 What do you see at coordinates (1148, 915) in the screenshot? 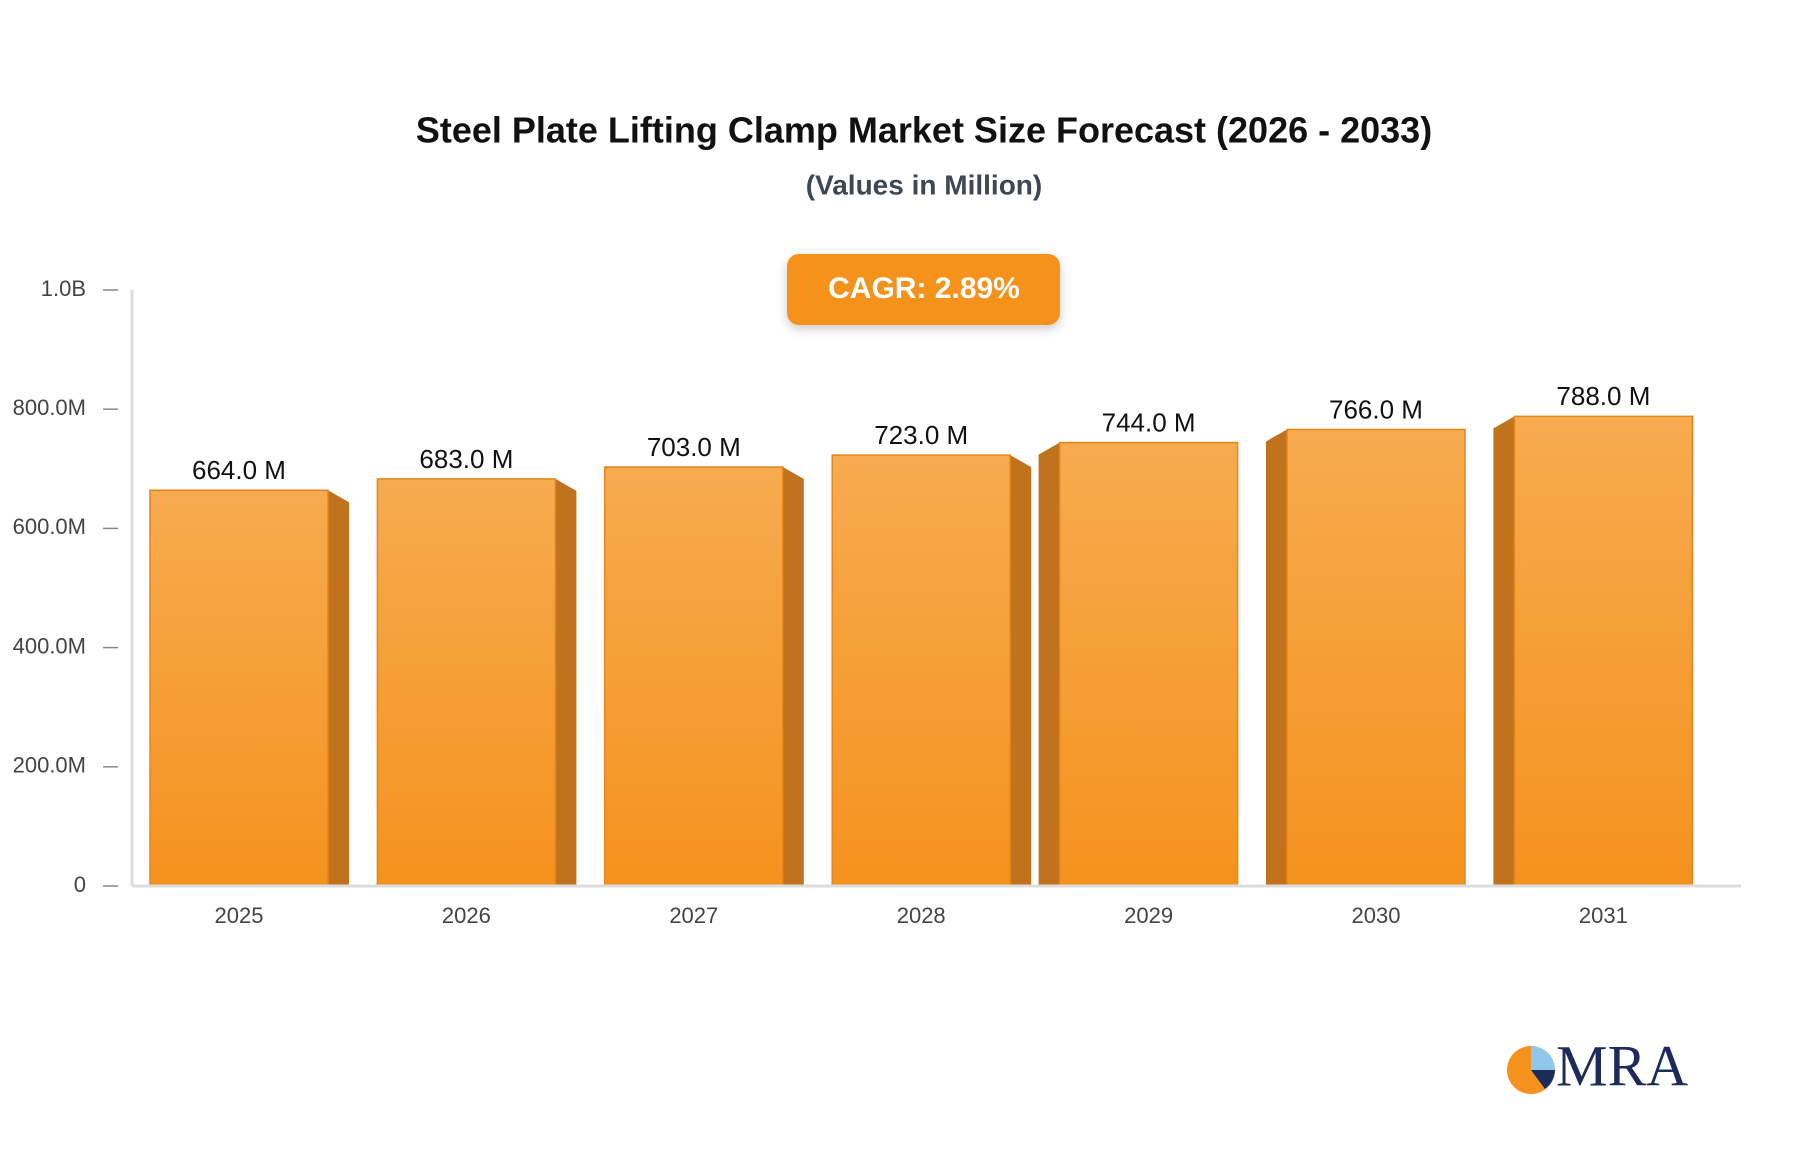
I see `x-tick-label: 2029` at bounding box center [1148, 915].